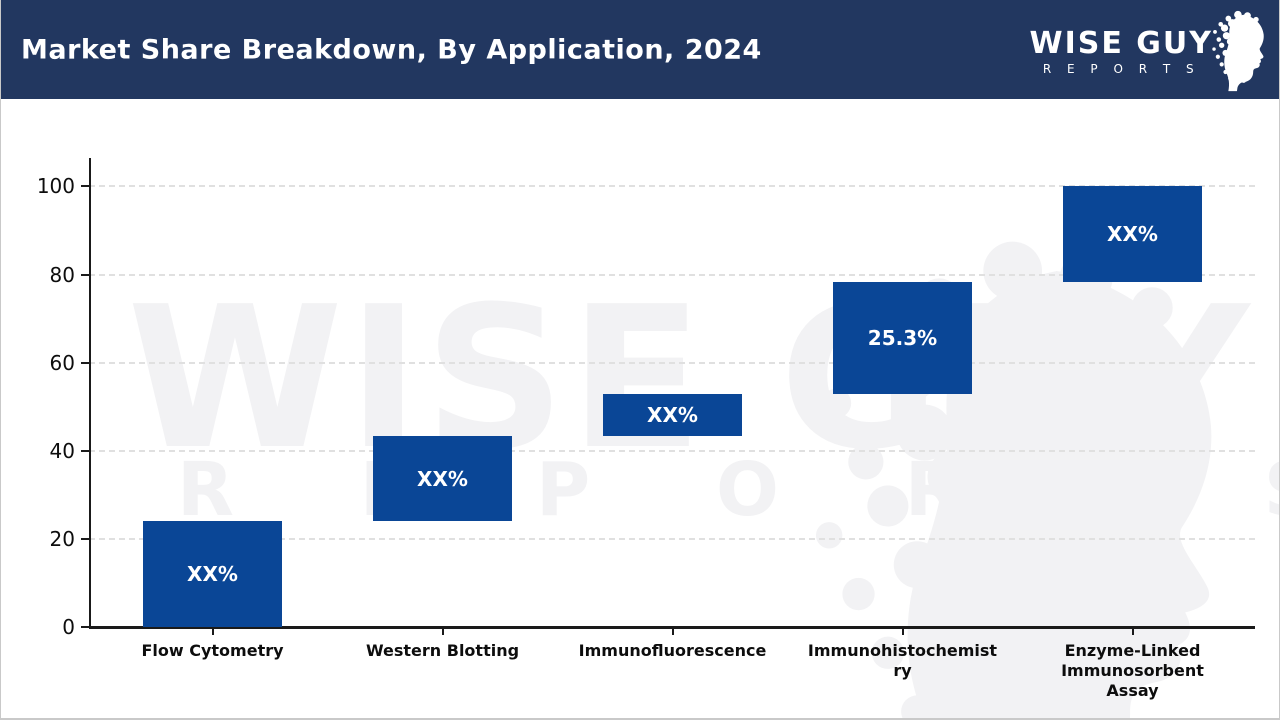 Image resolution: width=1280 pixels, height=720 pixels. I want to click on x-tick-label-4: Enzyme-Linked Immunosorbent Assay, so click(1133, 671).